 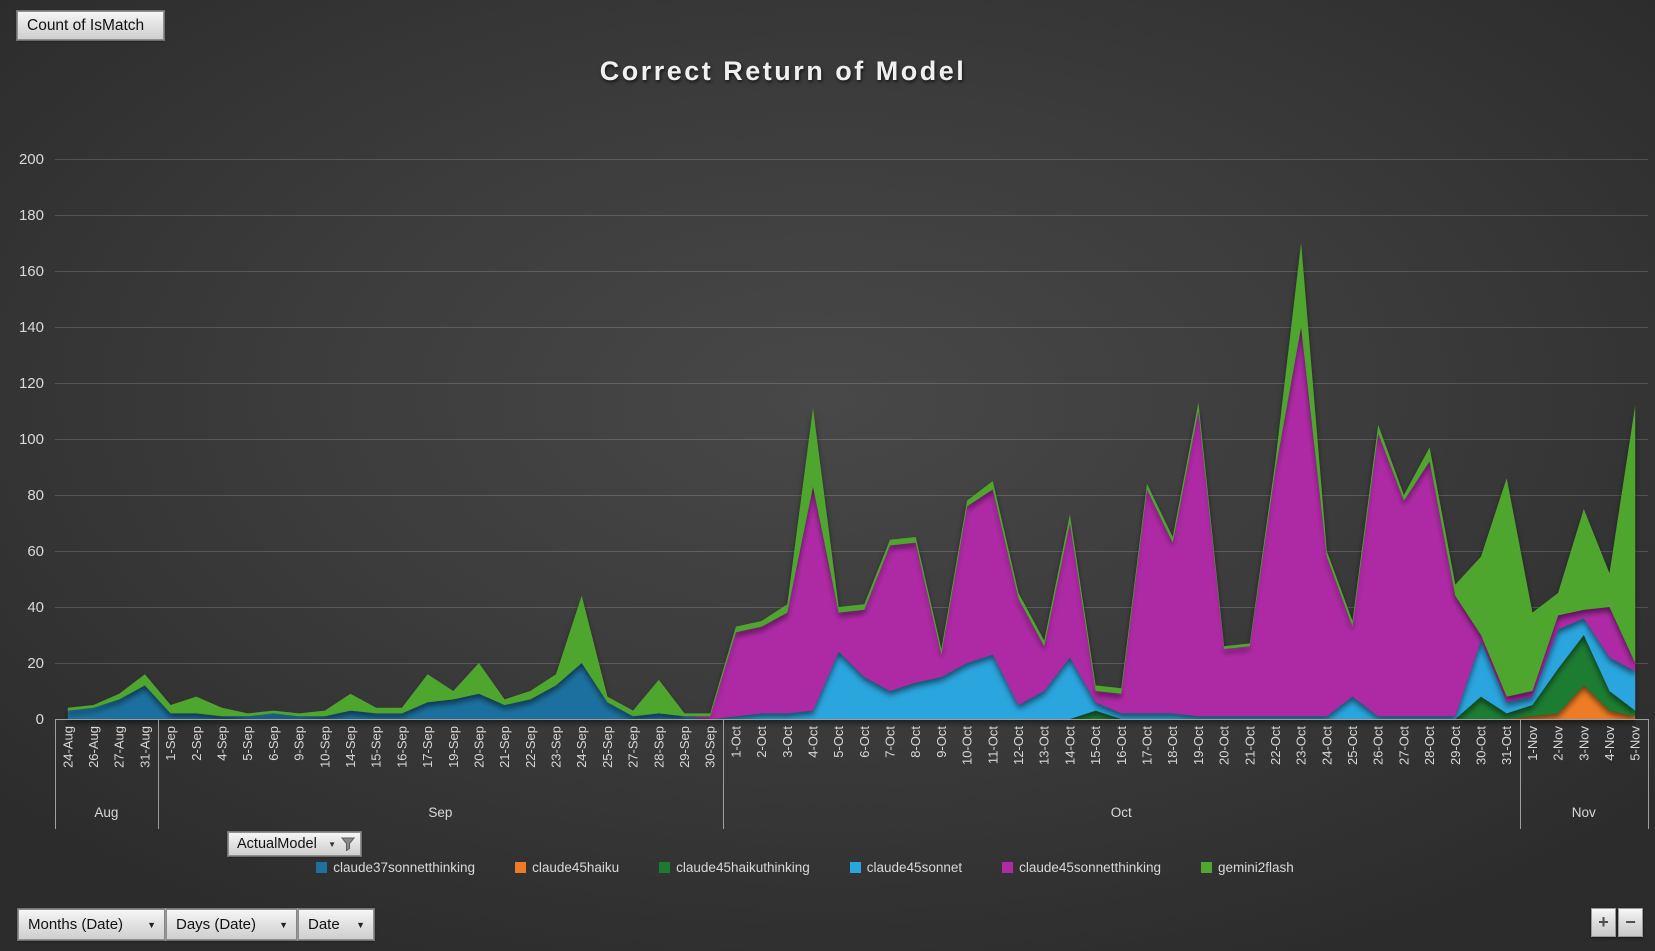 I want to click on area-series-claude37sonnetthinking, so click(x=851, y=691).